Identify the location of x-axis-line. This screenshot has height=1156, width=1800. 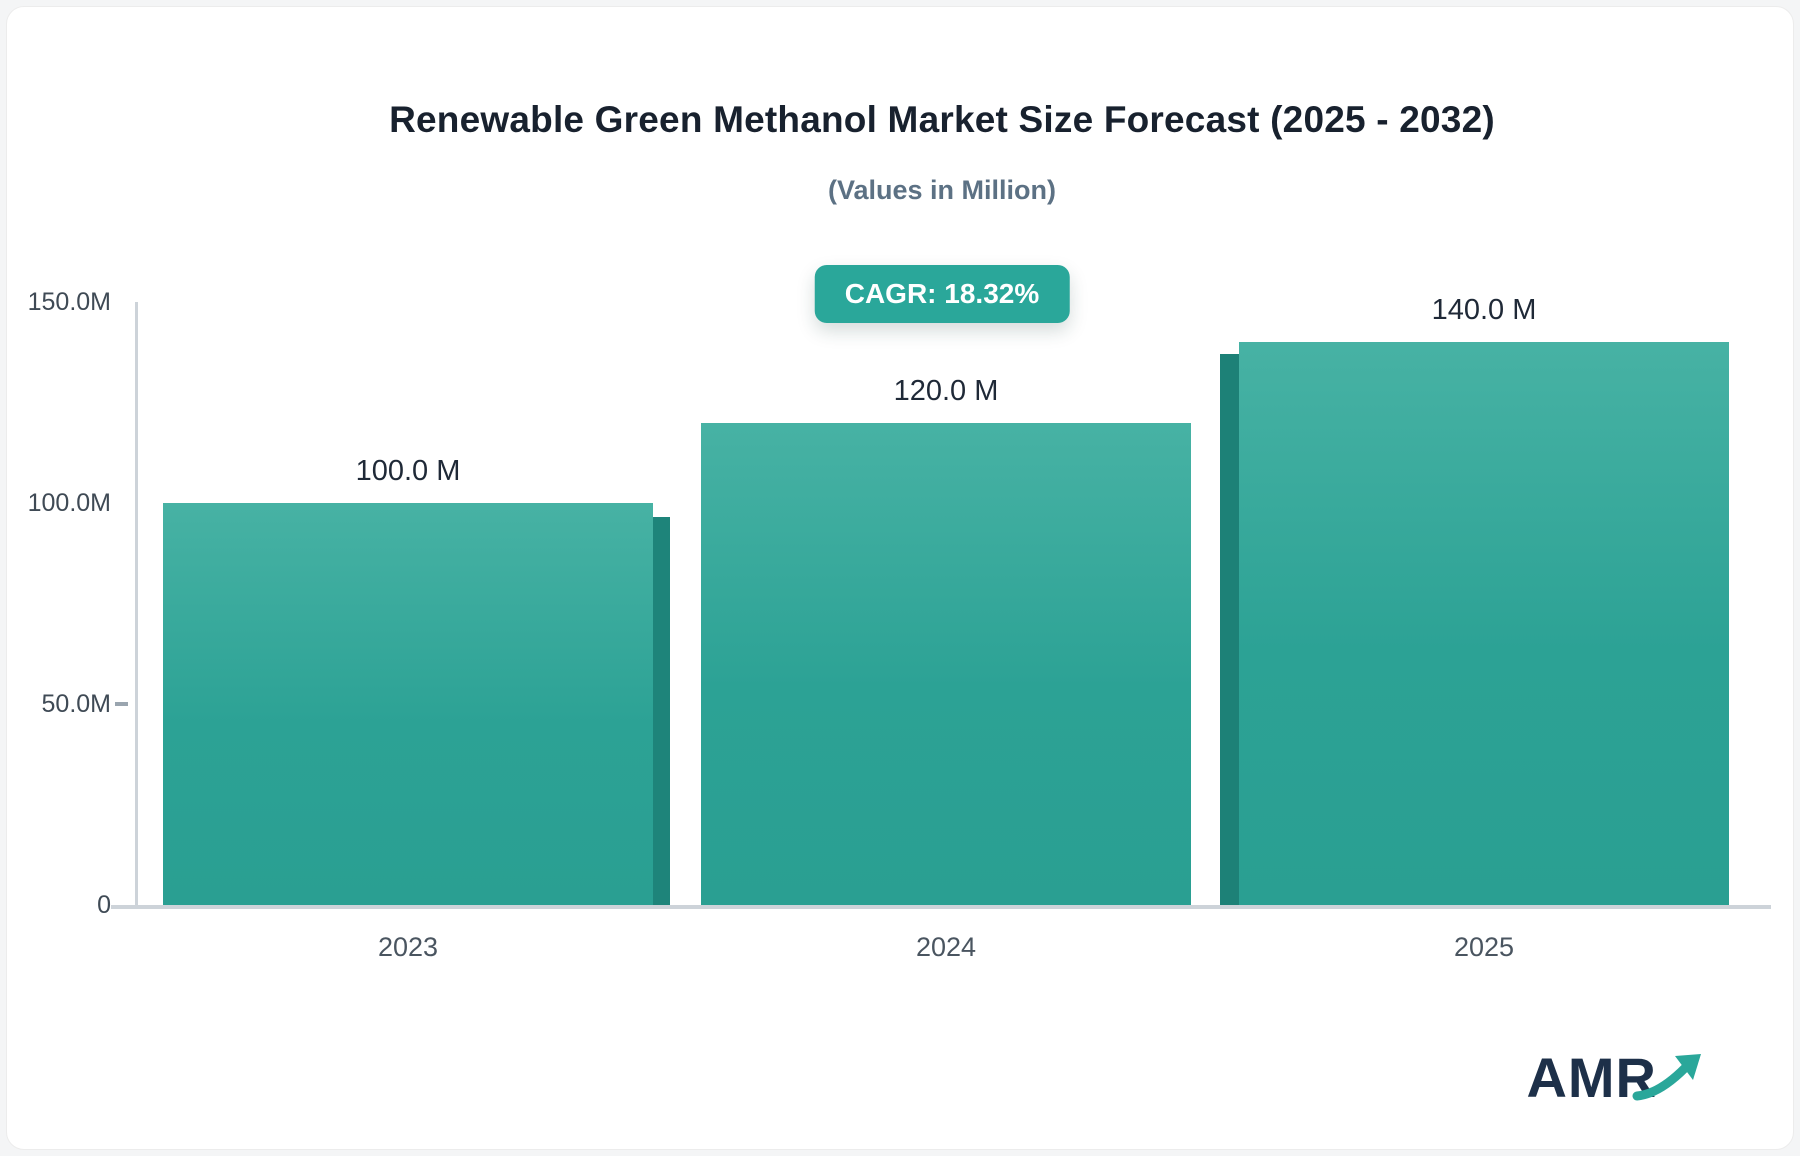
(941, 907).